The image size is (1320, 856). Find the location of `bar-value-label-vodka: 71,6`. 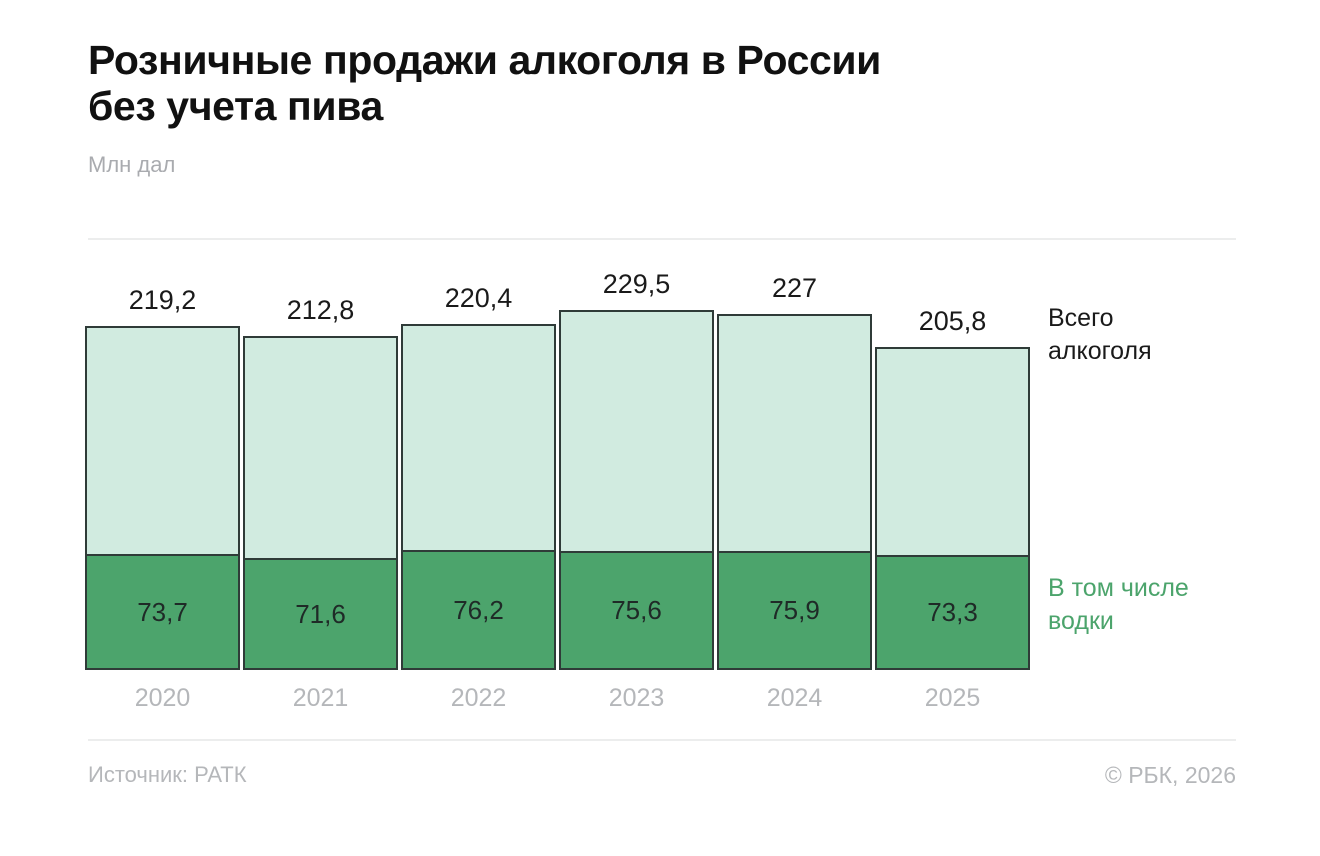

bar-value-label-vodka: 71,6 is located at coordinates (320, 613).